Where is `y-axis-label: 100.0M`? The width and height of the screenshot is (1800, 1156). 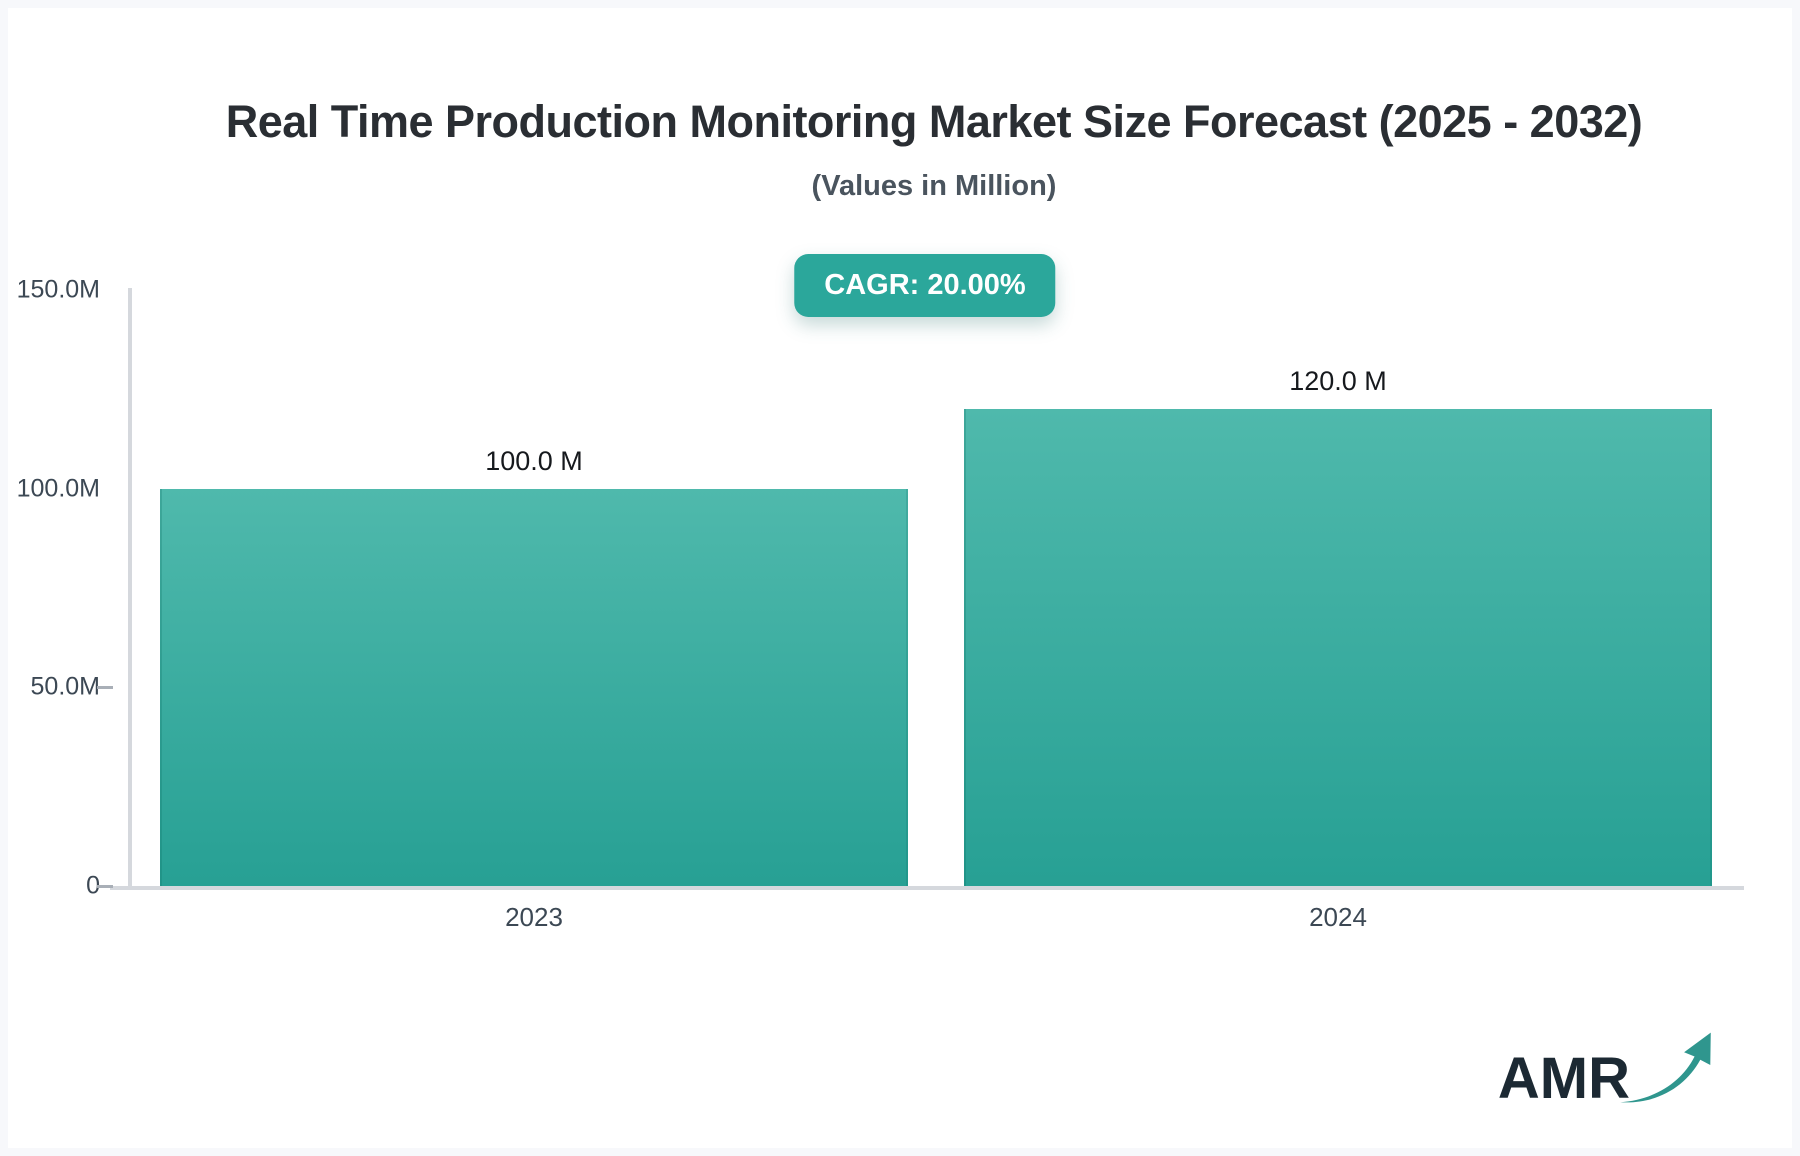 y-axis-label: 100.0M is located at coordinates (58, 488).